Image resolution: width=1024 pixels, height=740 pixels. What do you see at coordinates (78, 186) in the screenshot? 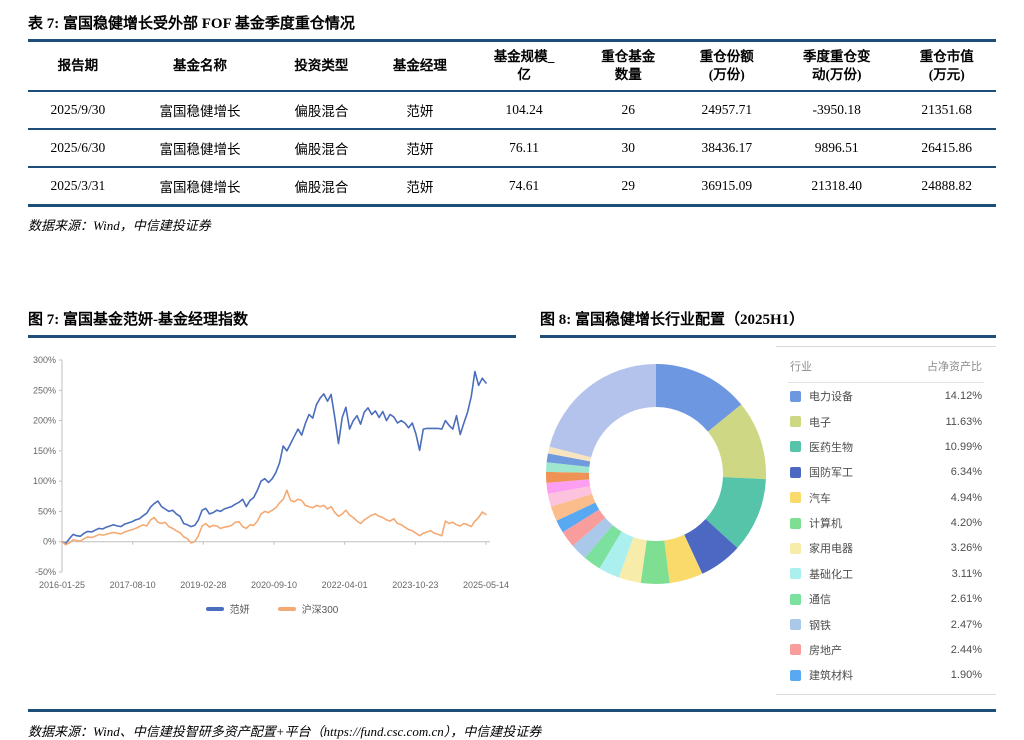
I see `table7-cell: 2025/3/31` at bounding box center [78, 186].